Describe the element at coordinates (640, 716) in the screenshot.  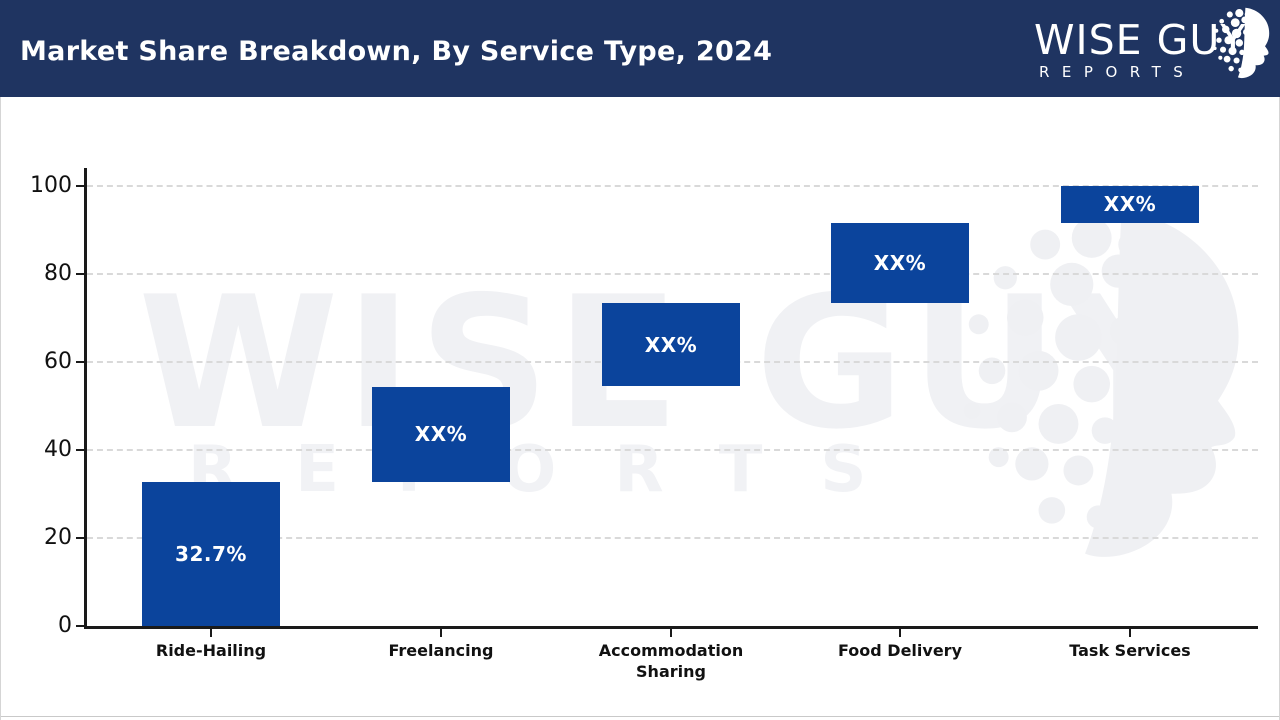
I see `page-border-bottom` at that location.